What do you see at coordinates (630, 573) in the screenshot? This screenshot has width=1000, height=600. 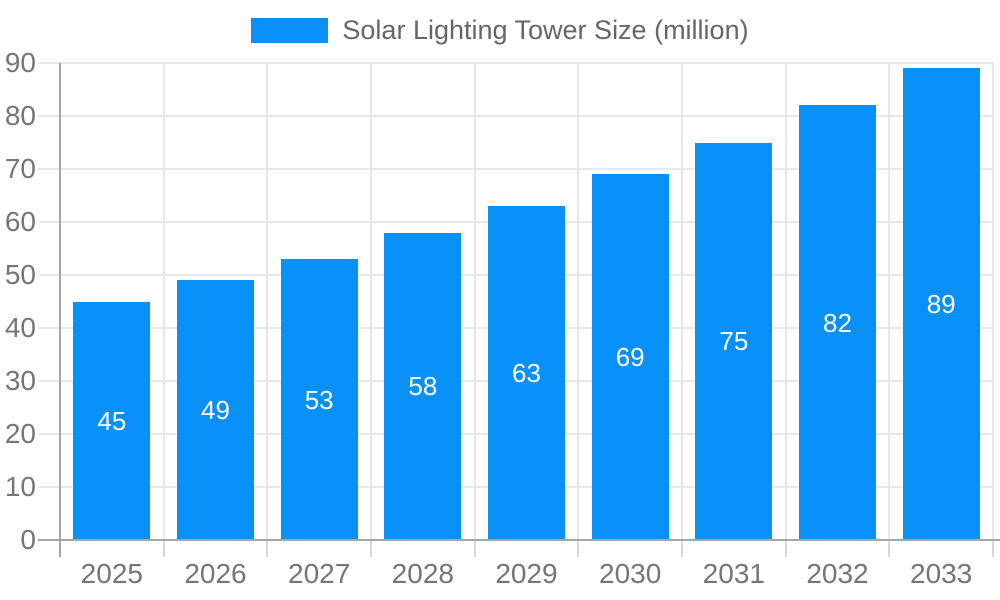 I see `x-tick-label: 2030` at bounding box center [630, 573].